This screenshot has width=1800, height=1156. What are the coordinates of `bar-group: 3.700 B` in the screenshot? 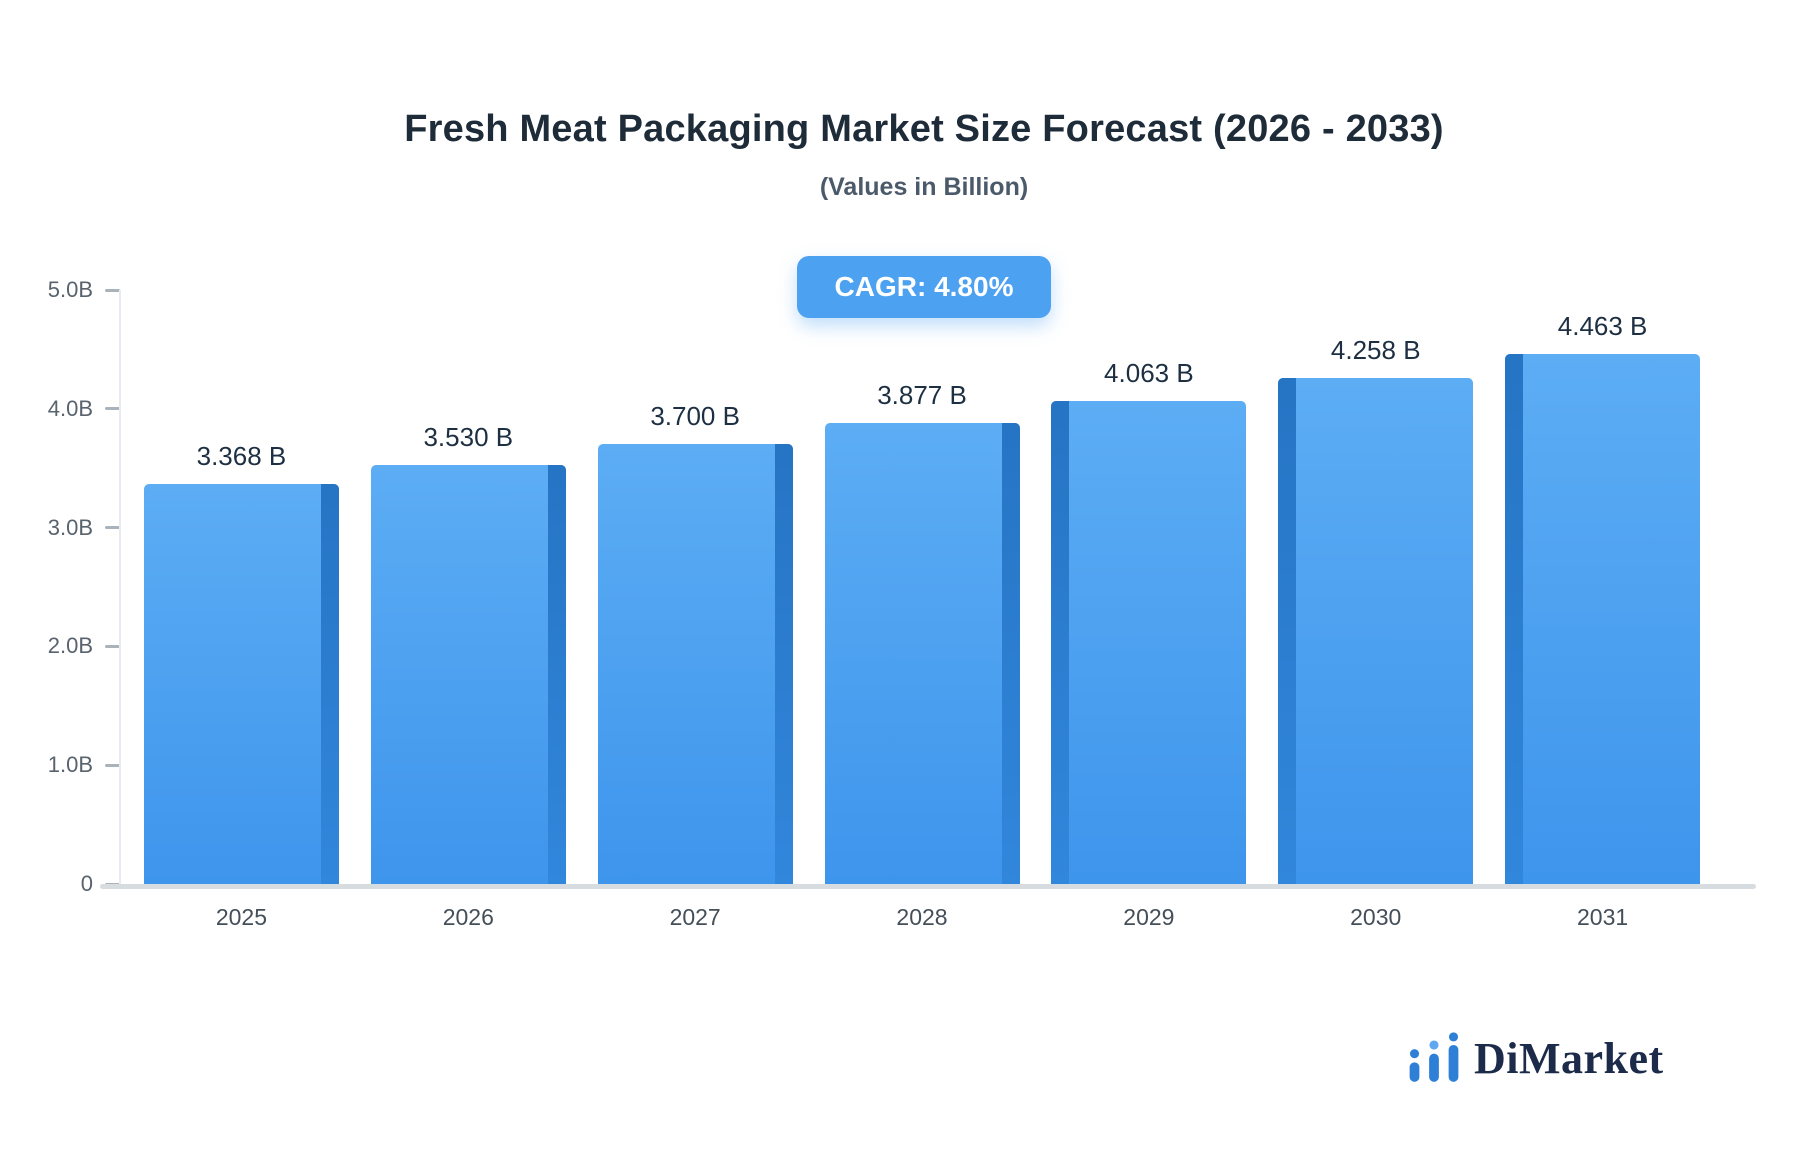 It's located at (695, 642).